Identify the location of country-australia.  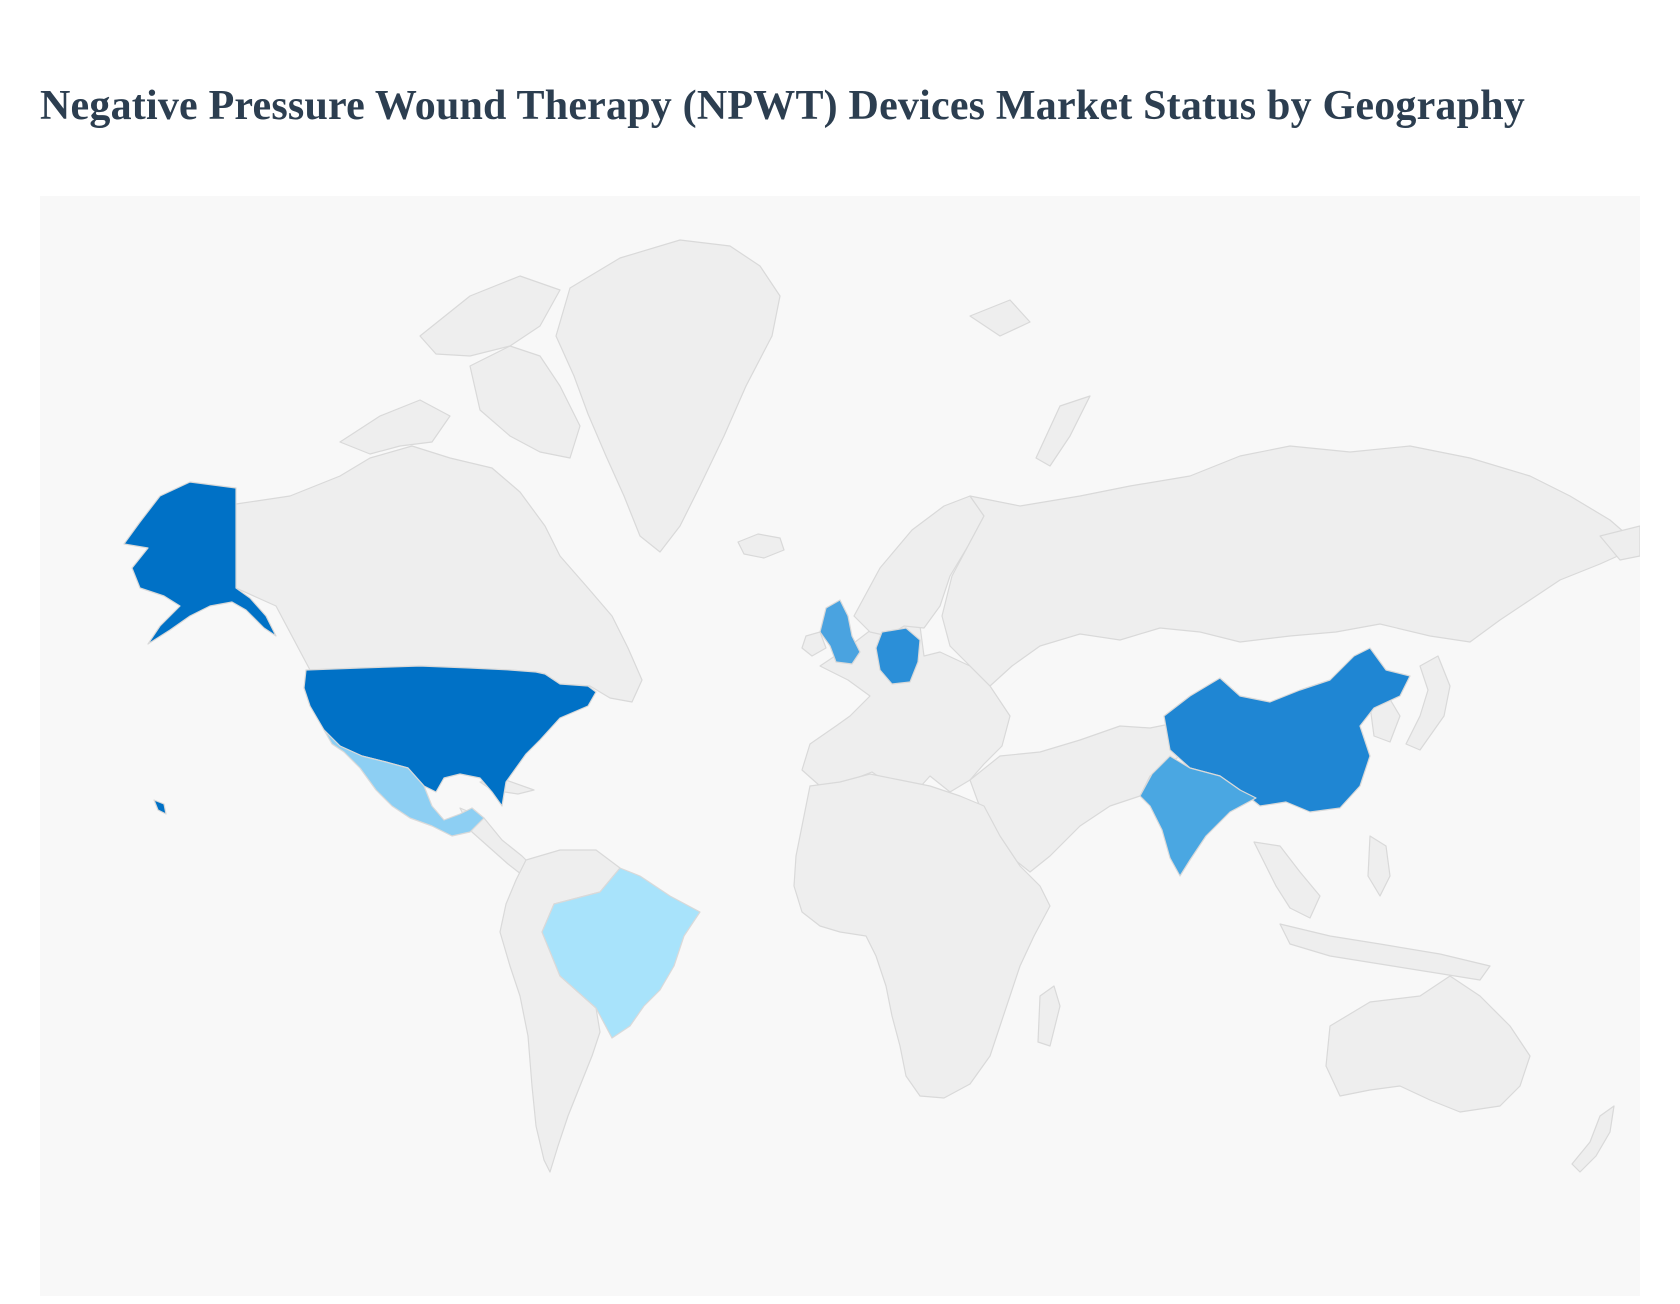
(1428, 1044).